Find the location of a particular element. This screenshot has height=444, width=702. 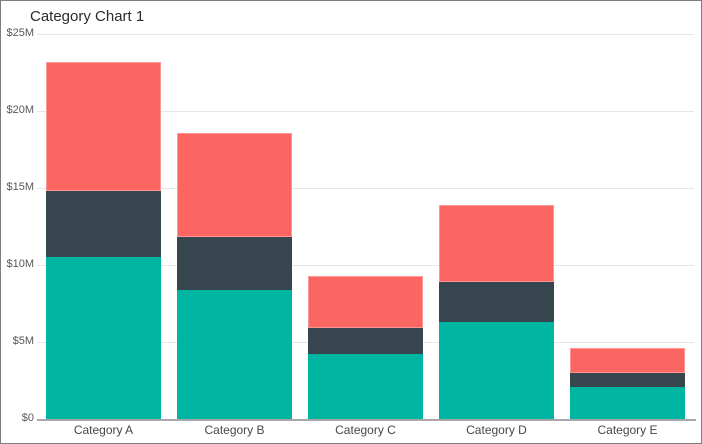

bar-segment-category-e-series-3-coral is located at coordinates (627, 360).